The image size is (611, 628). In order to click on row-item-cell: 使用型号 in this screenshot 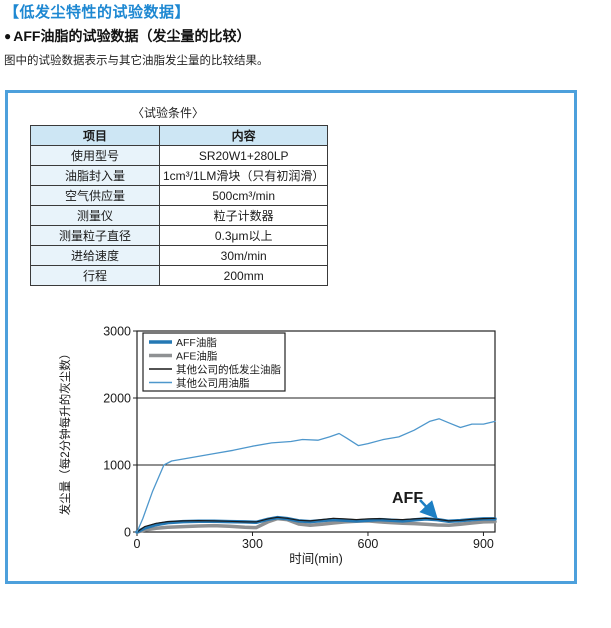, I will do `click(95, 155)`.